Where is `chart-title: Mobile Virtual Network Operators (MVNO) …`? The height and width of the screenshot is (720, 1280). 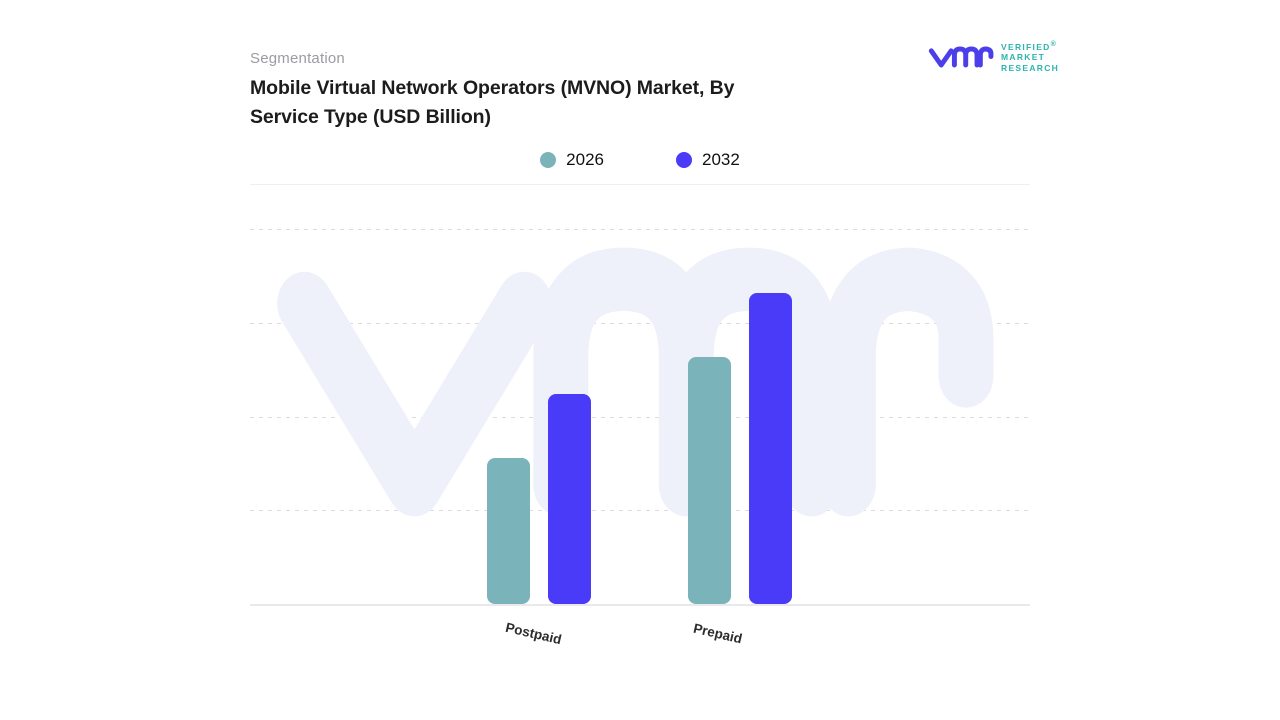
chart-title: Mobile Virtual Network Operators (MVNO) … is located at coordinates (492, 103).